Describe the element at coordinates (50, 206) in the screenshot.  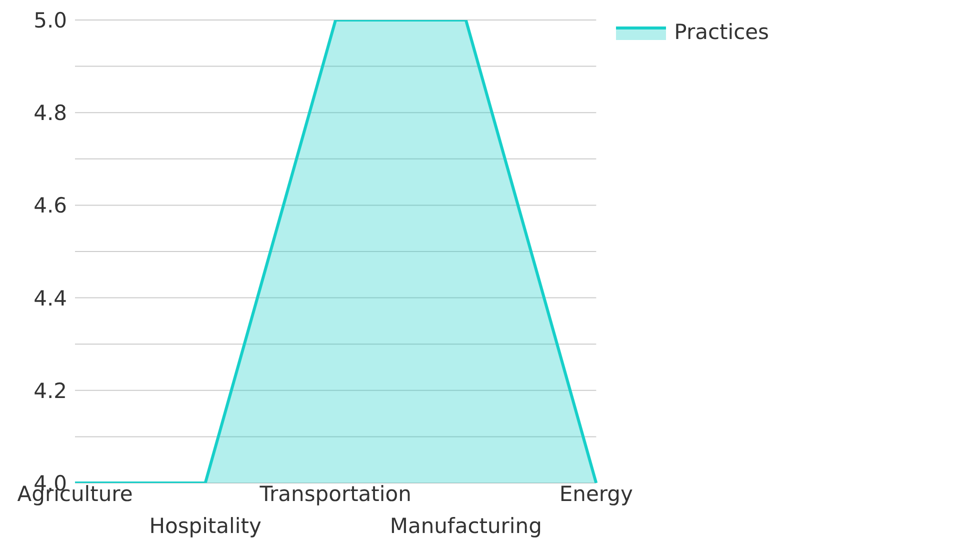
I see `y-tick-label: 4.6` at that location.